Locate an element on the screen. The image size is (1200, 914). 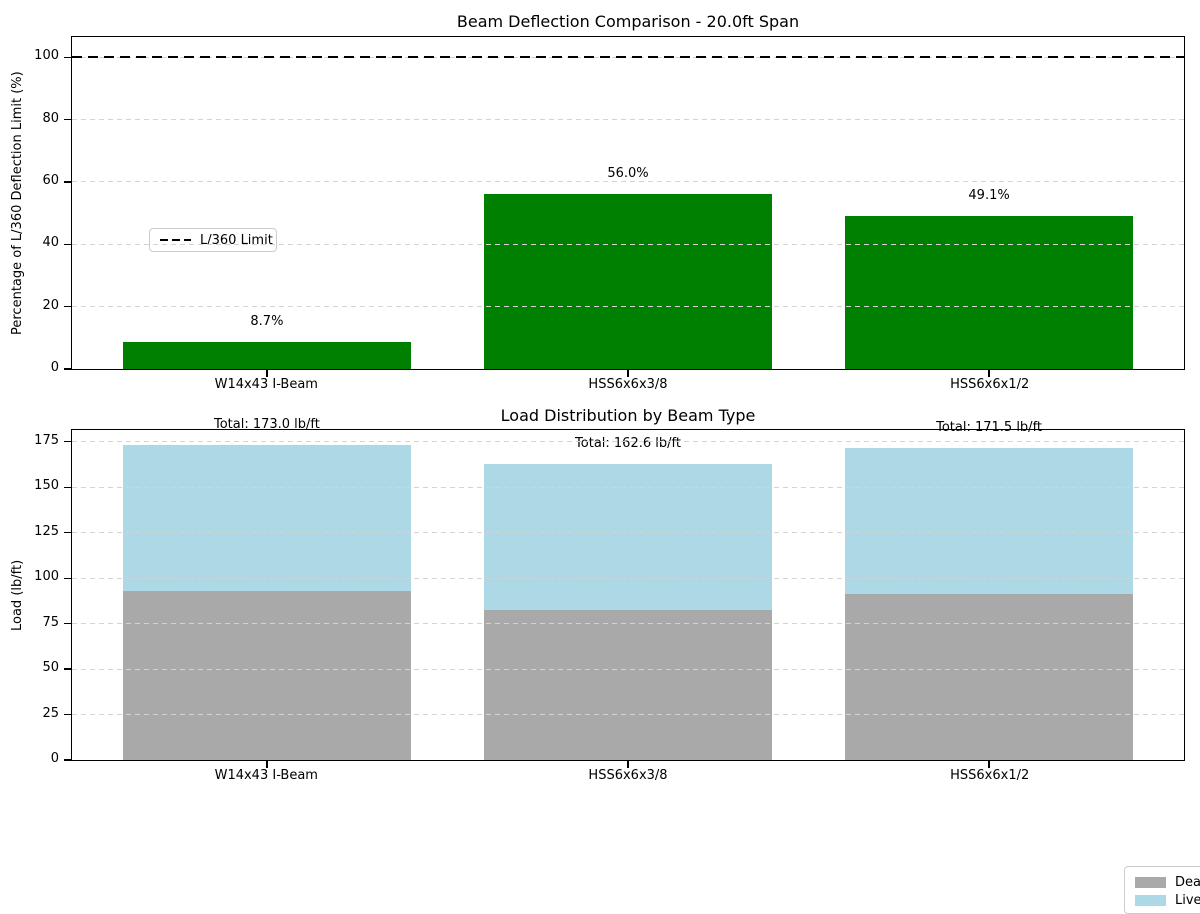
bar-w14x43-i-beam is located at coordinates (267, 355).